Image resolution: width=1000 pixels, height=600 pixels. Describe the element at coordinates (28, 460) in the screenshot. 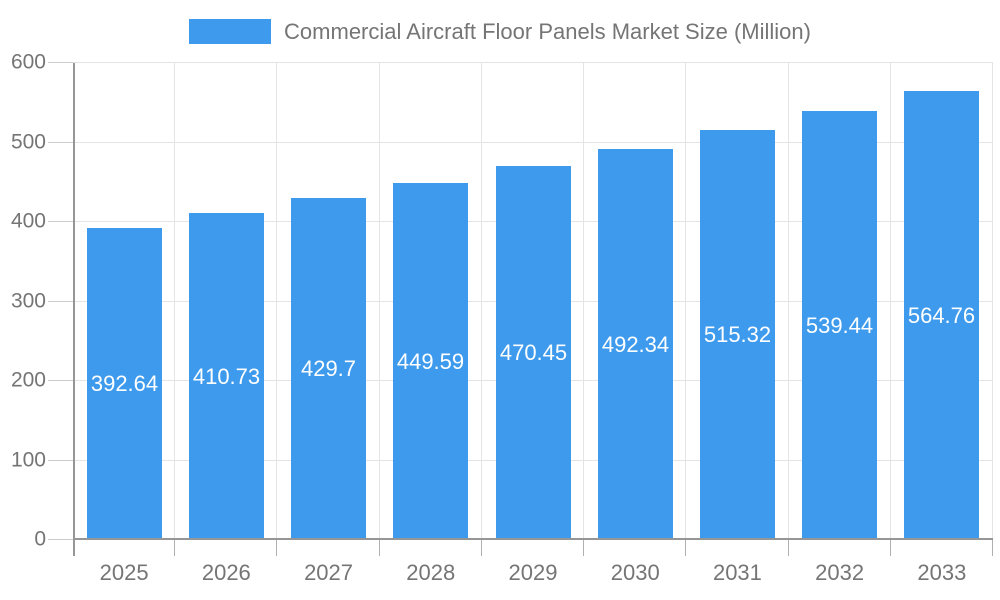

I see `y-axis-label: 100` at that location.